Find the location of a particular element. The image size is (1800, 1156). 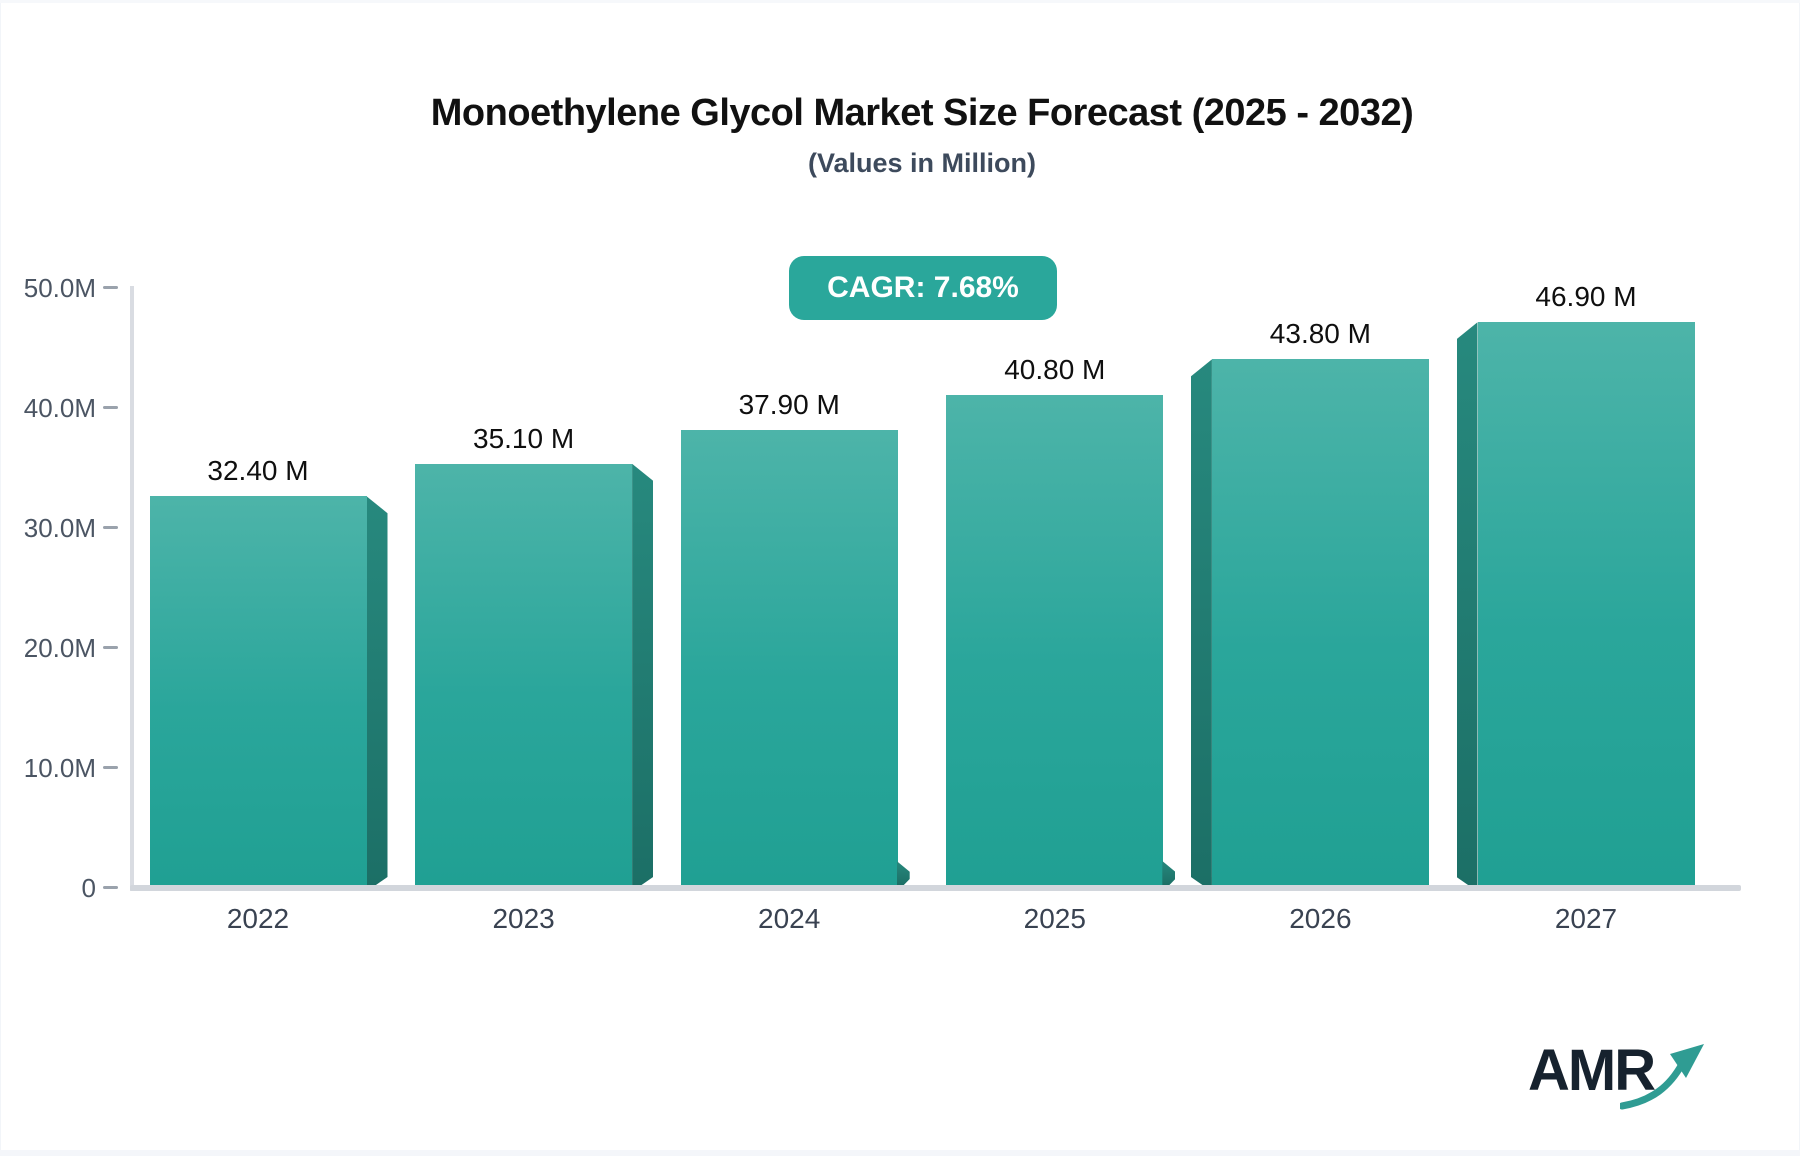

bar-corner-shade-2024 is located at coordinates (903, 873).